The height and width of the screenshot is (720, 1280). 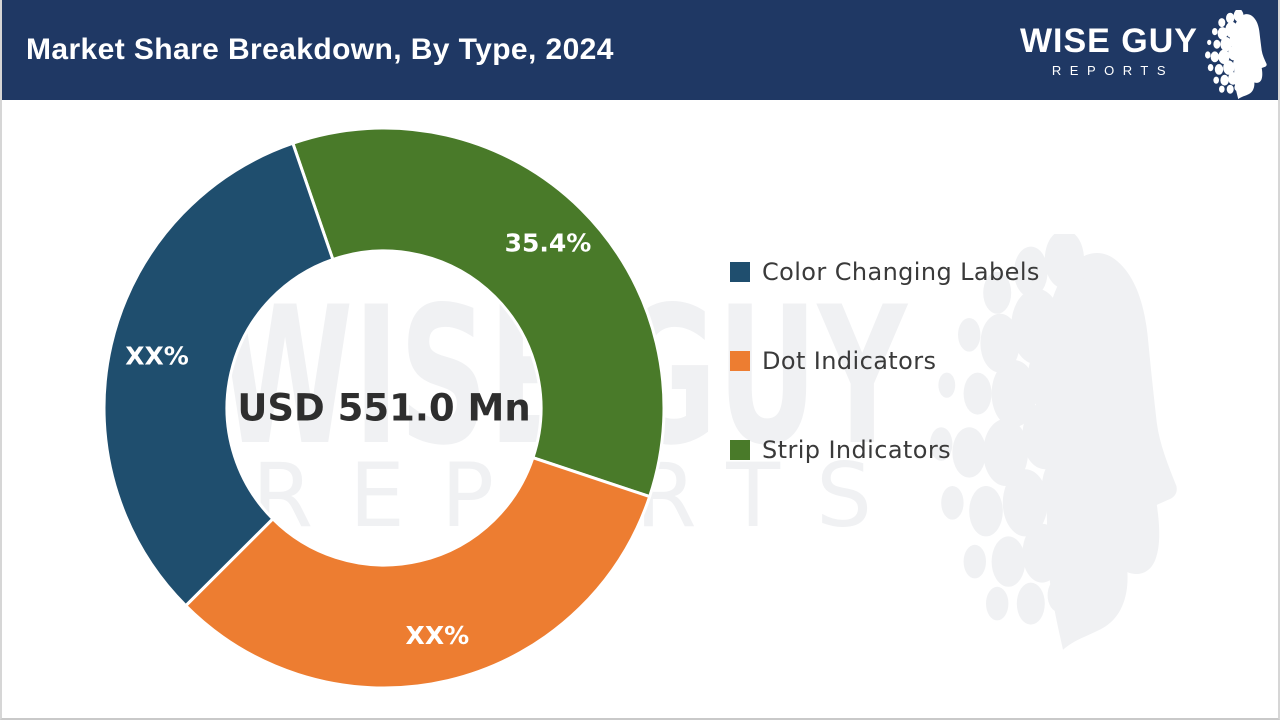 What do you see at coordinates (1108, 41) in the screenshot?
I see `logo-line1: WISE GUY` at bounding box center [1108, 41].